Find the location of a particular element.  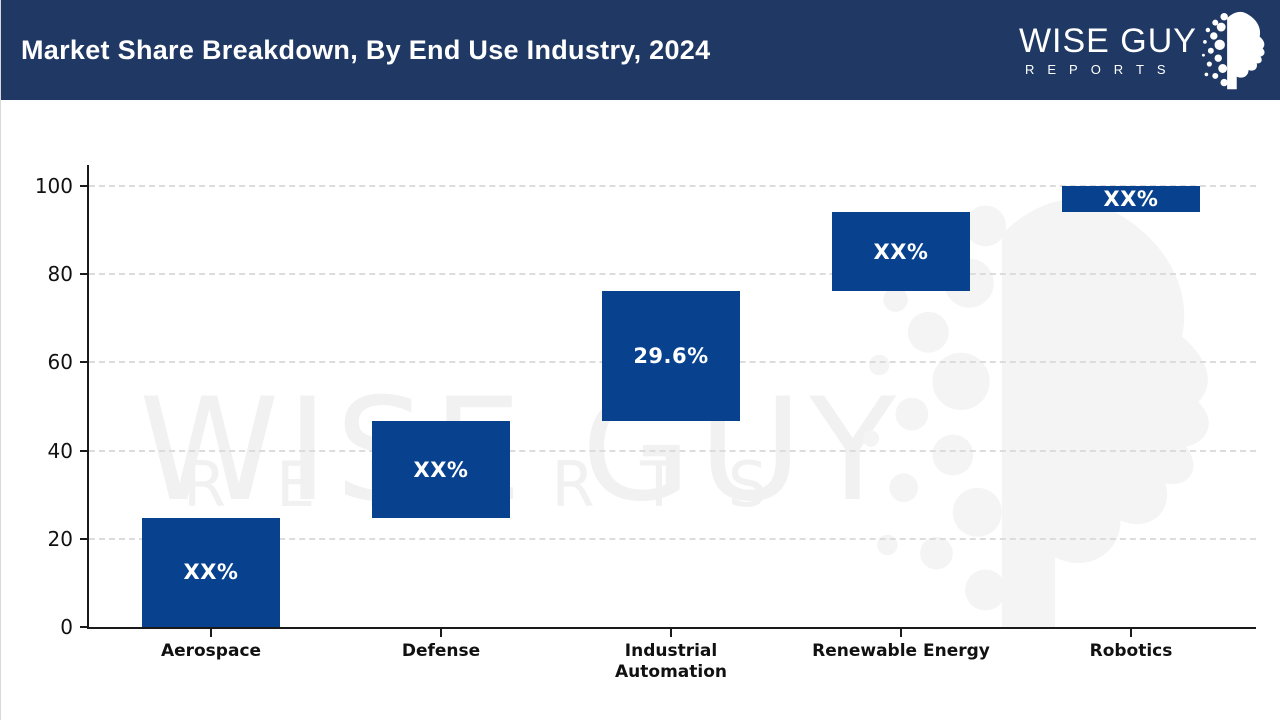

y-tick-label: 0 is located at coordinates (66, 627).